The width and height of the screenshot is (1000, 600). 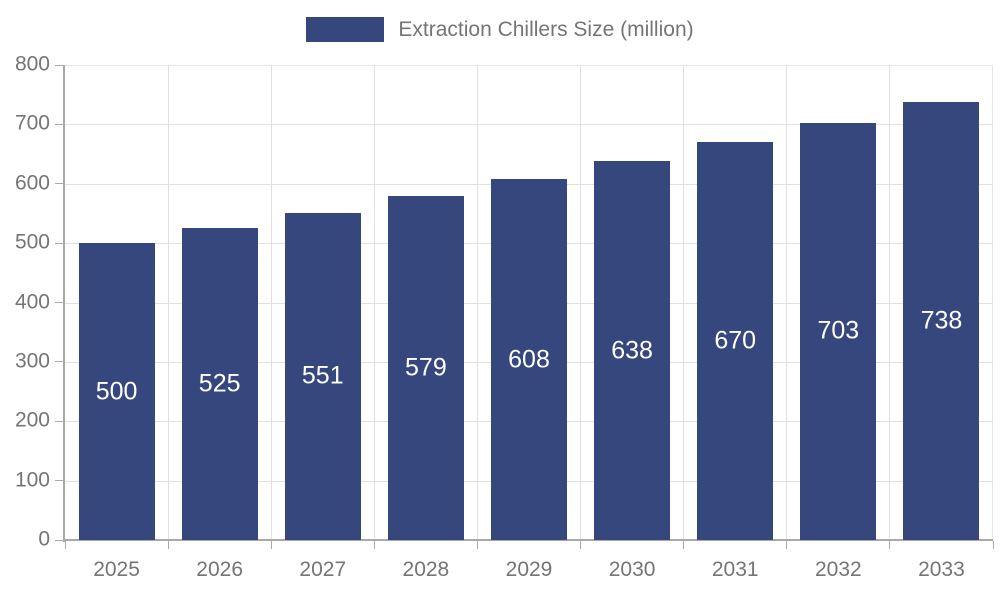 What do you see at coordinates (32, 242) in the screenshot?
I see `y-tick-label: 500` at bounding box center [32, 242].